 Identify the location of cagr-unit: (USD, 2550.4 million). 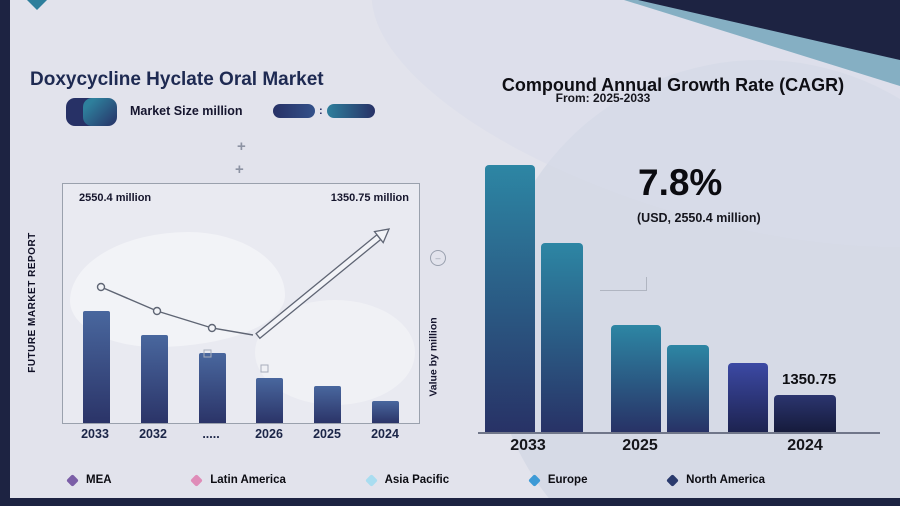
(699, 218).